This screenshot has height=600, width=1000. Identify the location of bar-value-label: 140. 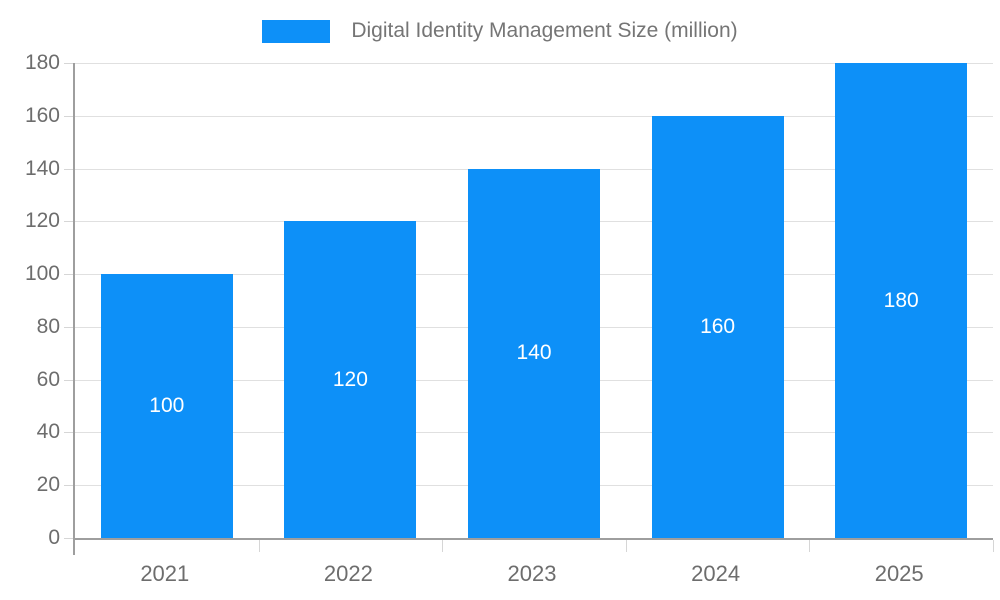
(534, 353).